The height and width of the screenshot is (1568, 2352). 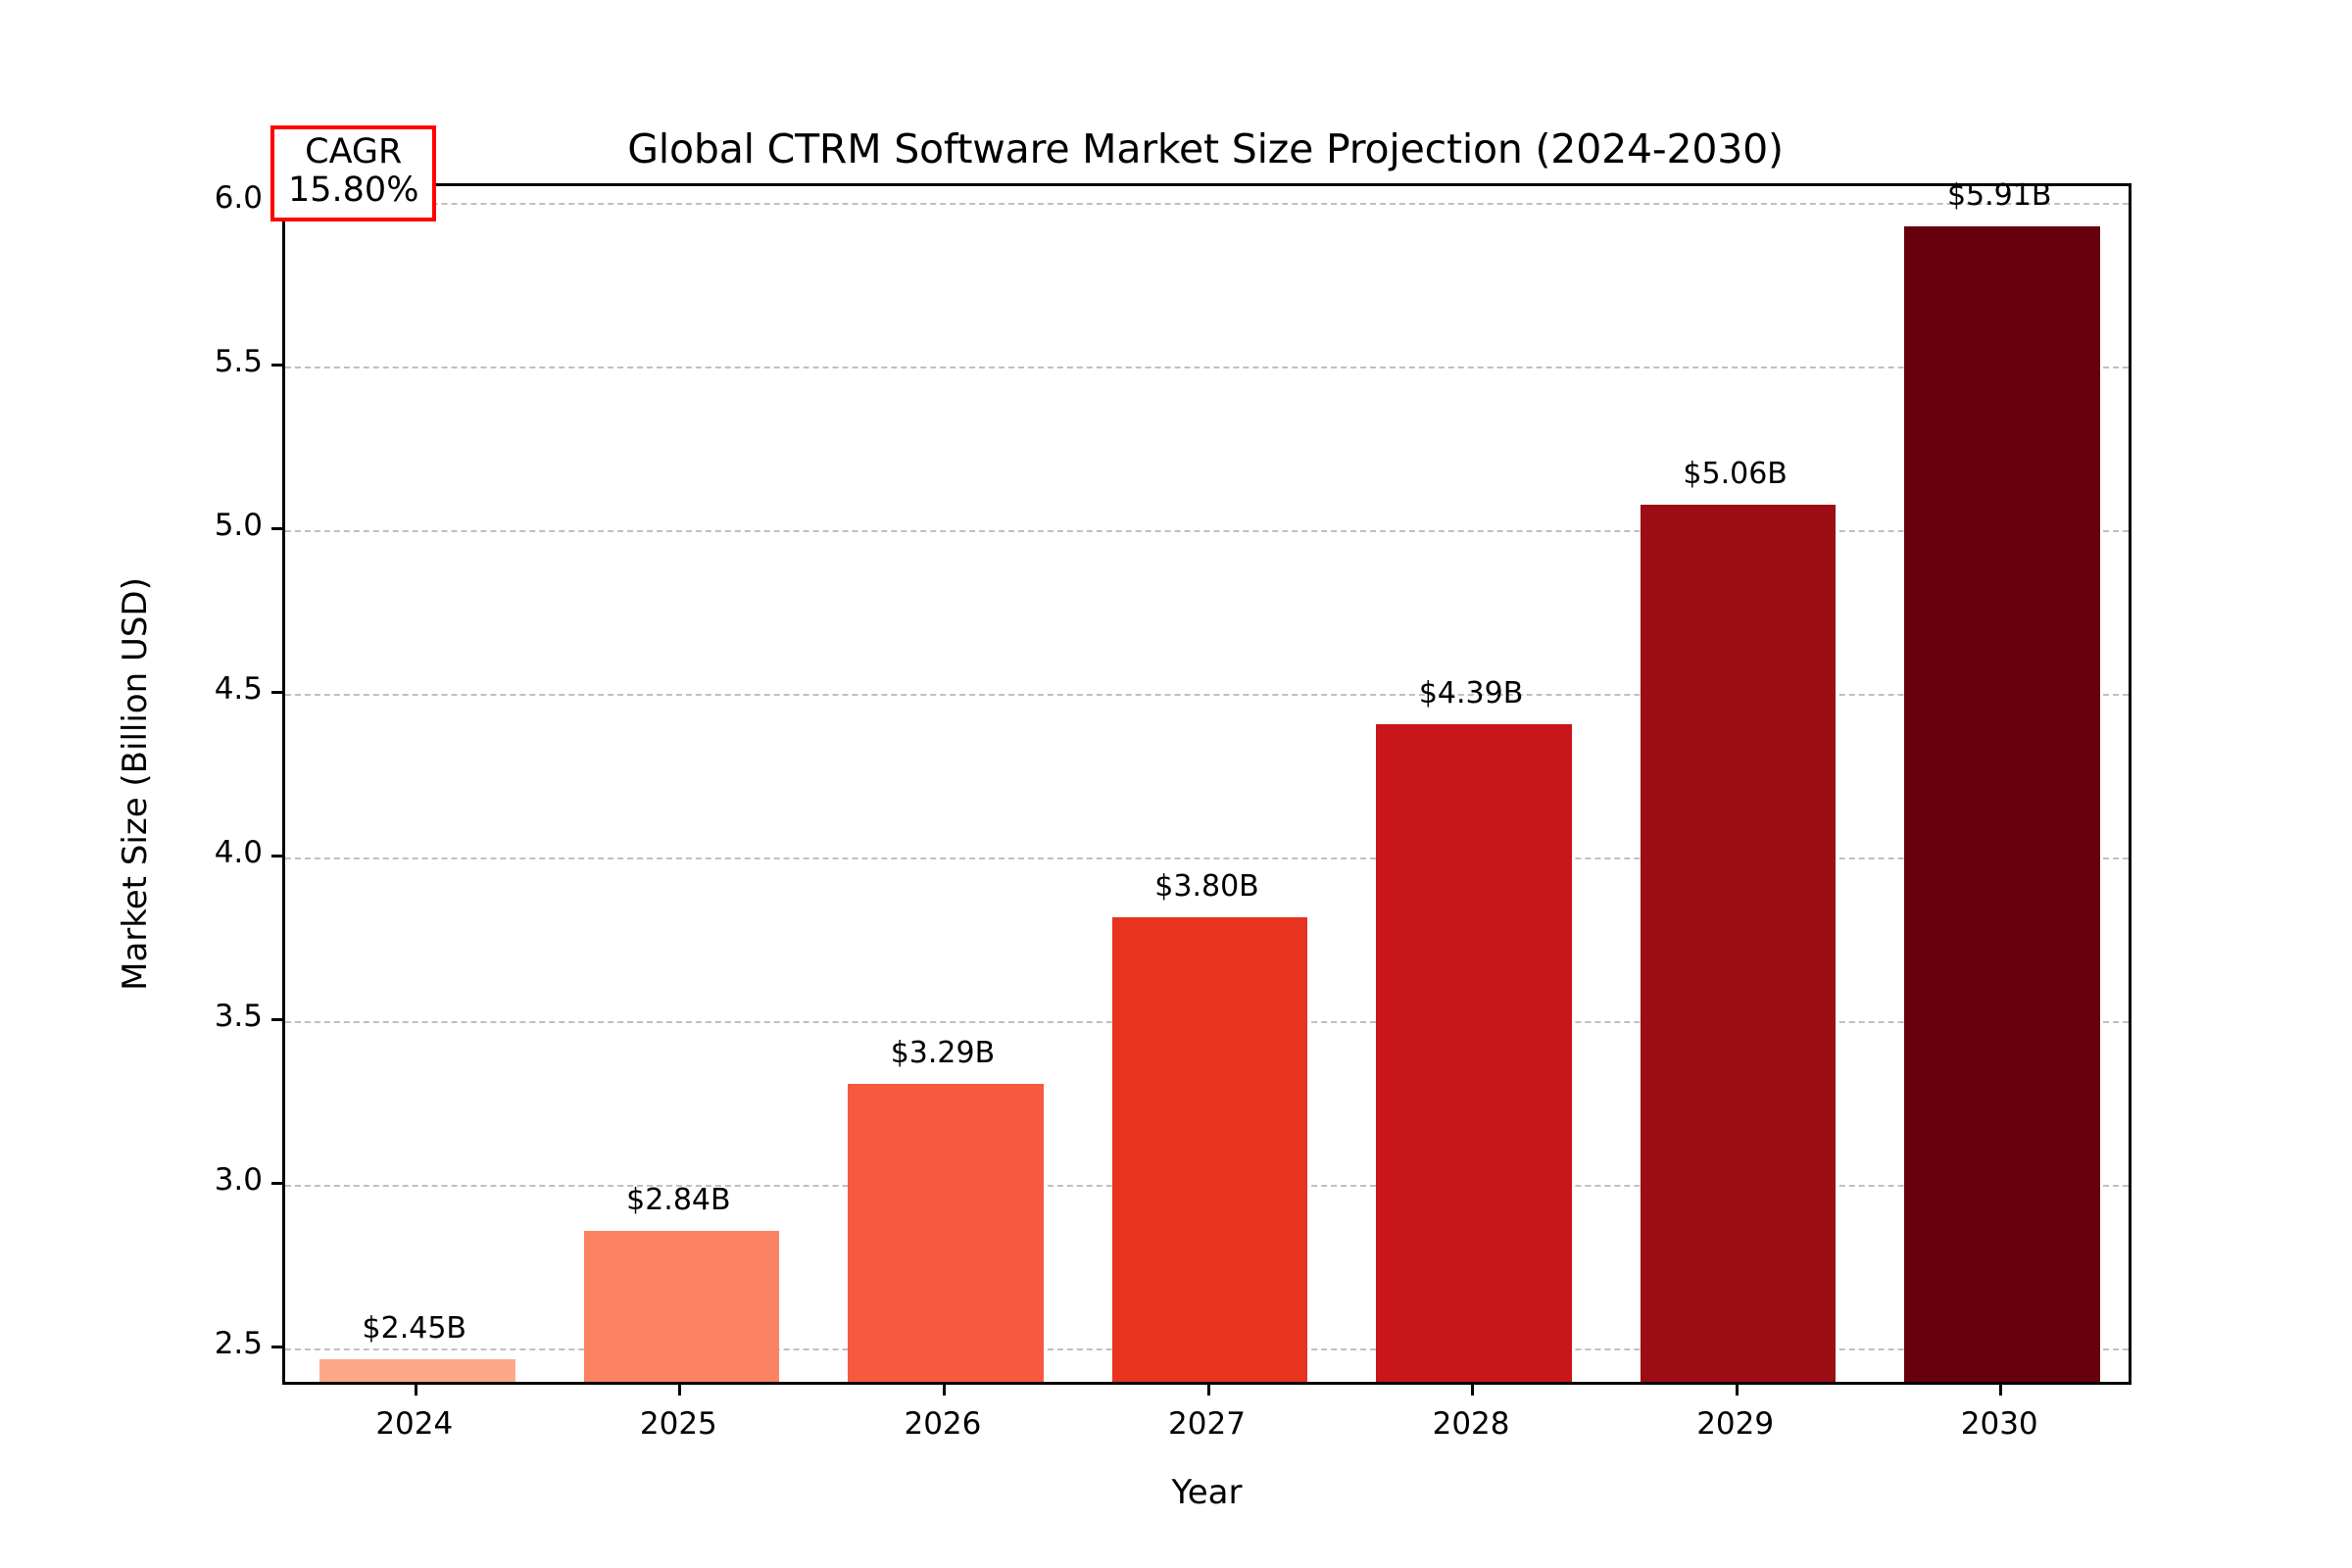 What do you see at coordinates (678, 1200) in the screenshot?
I see `bar-value-label: $2.84B` at bounding box center [678, 1200].